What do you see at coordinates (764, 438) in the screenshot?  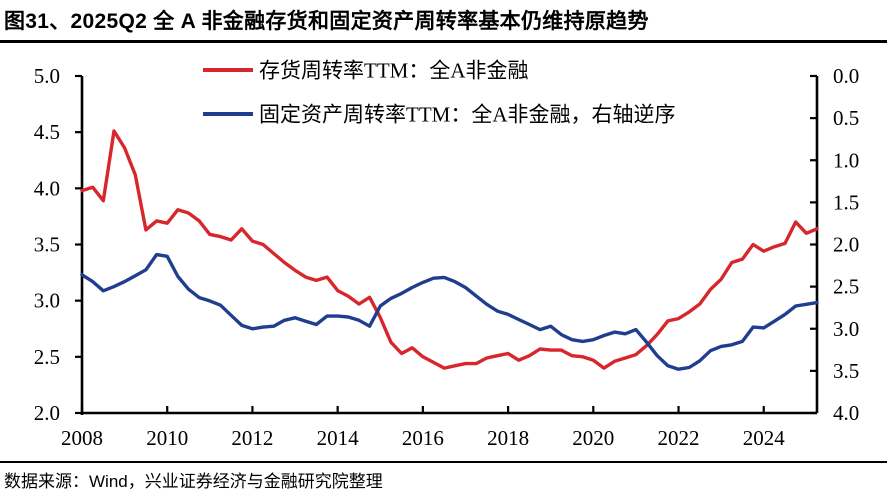 I see `x-axis-tick-label: 2024` at bounding box center [764, 438].